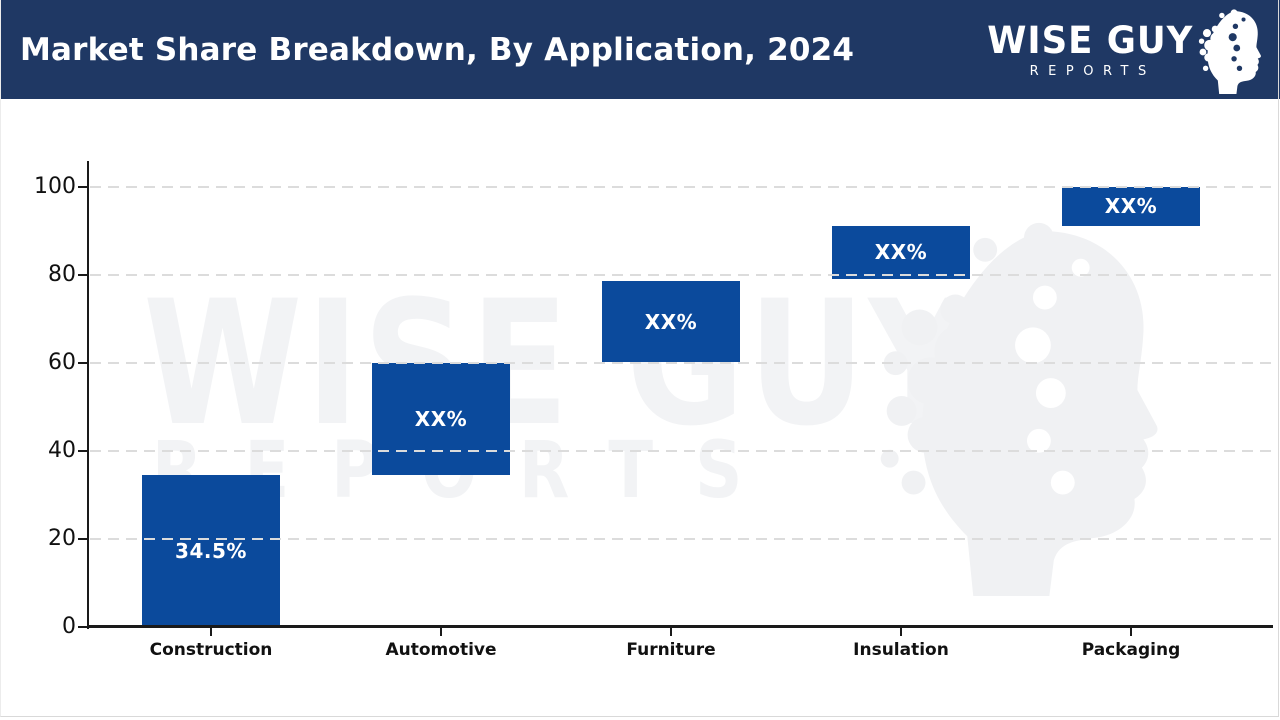 The height and width of the screenshot is (720, 1280). I want to click on gridline-y20, so click(681, 538).